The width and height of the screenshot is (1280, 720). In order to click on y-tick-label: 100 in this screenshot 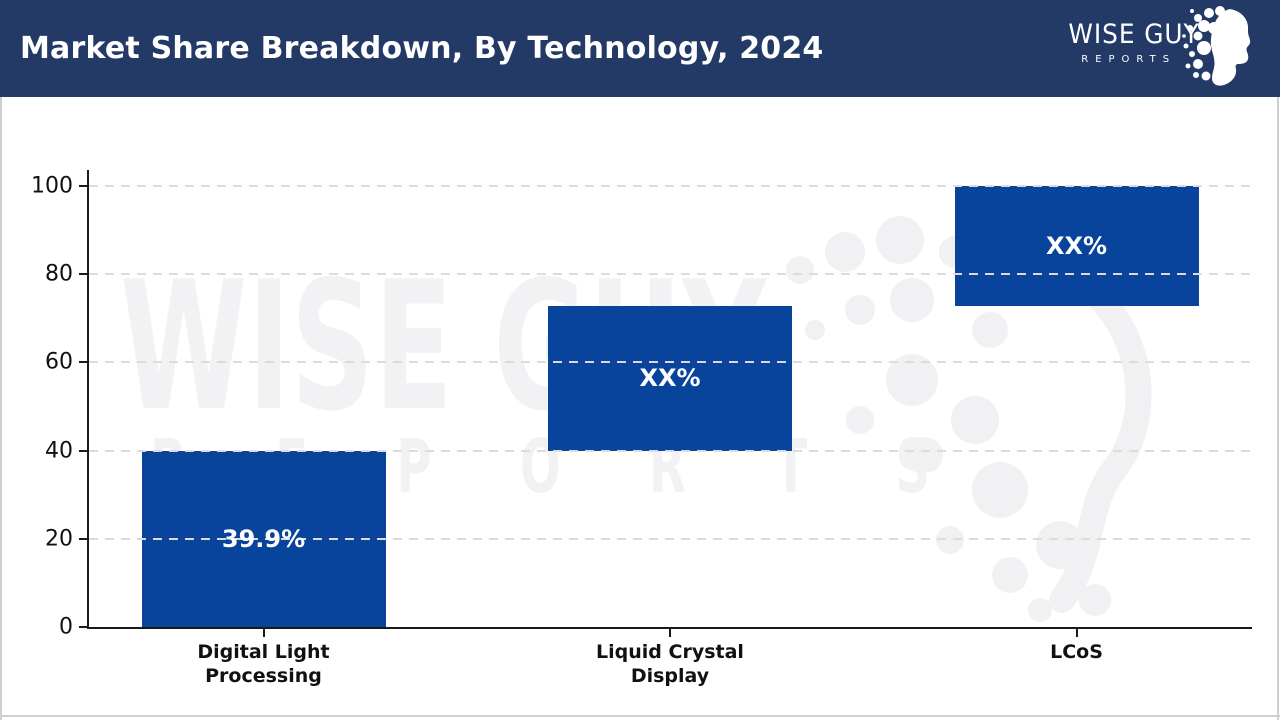, I will do `click(52, 186)`.